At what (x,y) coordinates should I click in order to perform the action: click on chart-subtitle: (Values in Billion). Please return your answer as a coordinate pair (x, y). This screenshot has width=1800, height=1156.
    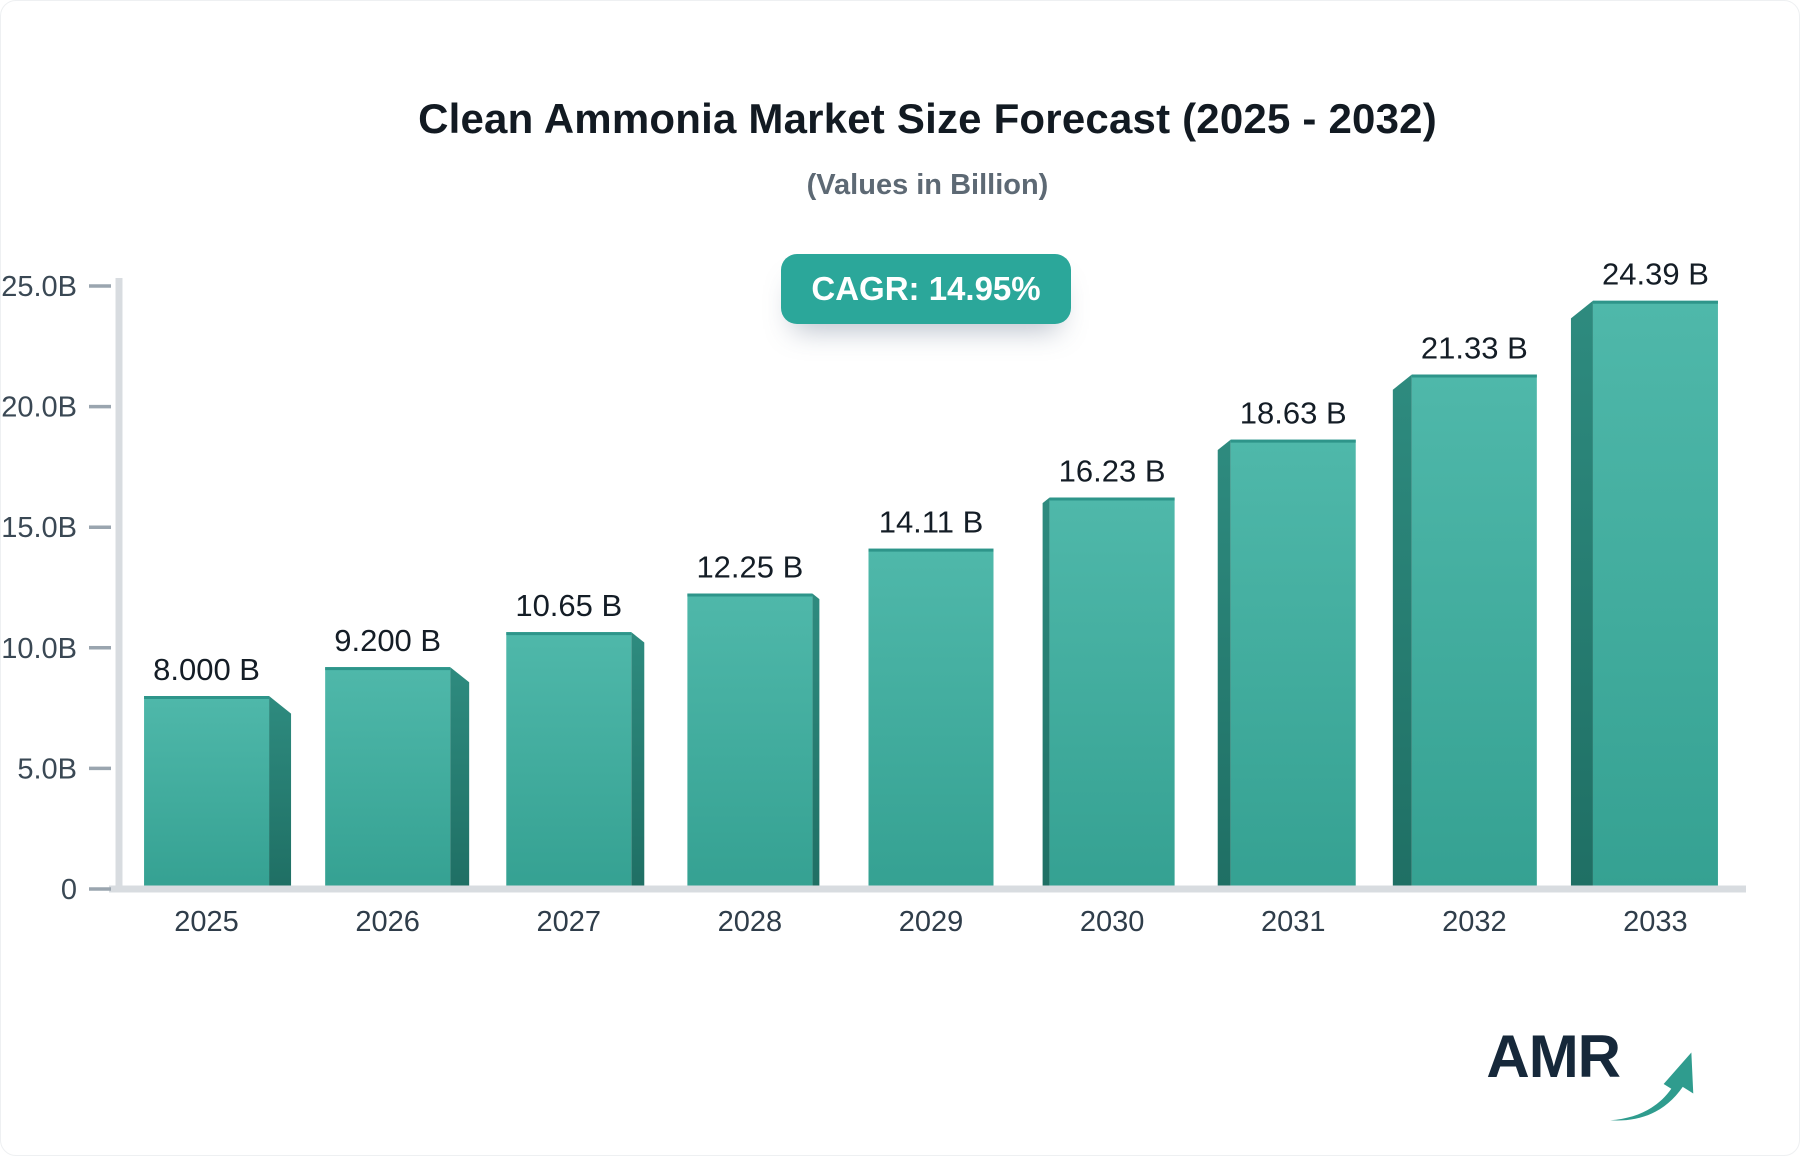
    Looking at the image, I should click on (927, 185).